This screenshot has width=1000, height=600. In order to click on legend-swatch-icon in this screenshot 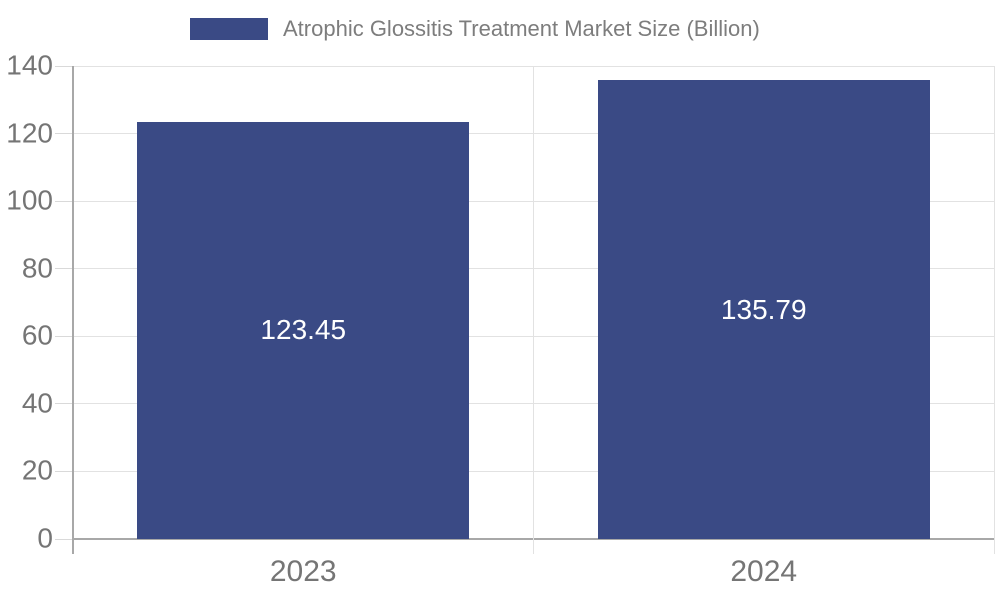, I will do `click(229, 29)`.